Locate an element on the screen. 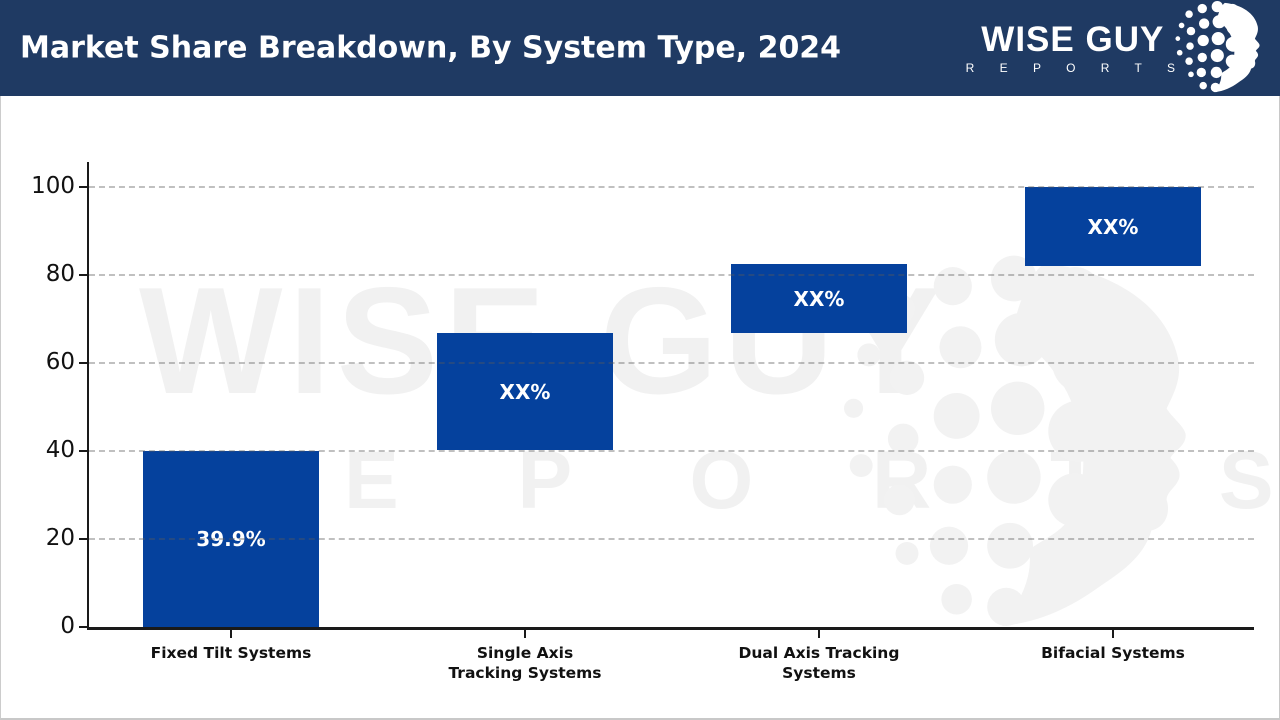 This screenshot has width=1280, height=720. y-tick-label: 40 is located at coordinates (60, 450).